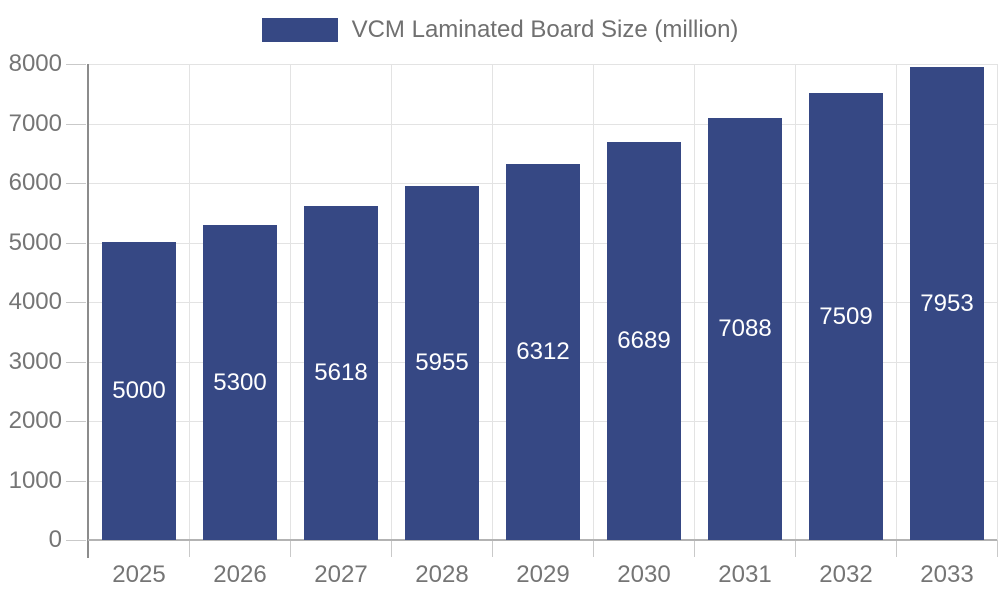  Describe the element at coordinates (35, 182) in the screenshot. I see `y-axis-tick-label: 6000` at that location.